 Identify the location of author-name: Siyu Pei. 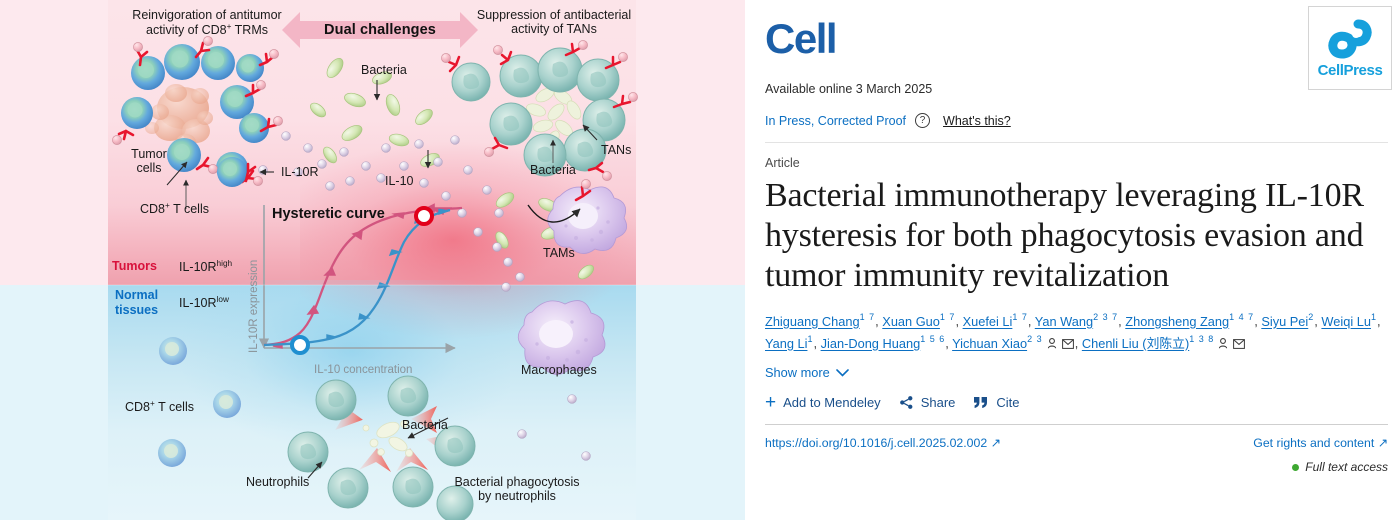
(1285, 321).